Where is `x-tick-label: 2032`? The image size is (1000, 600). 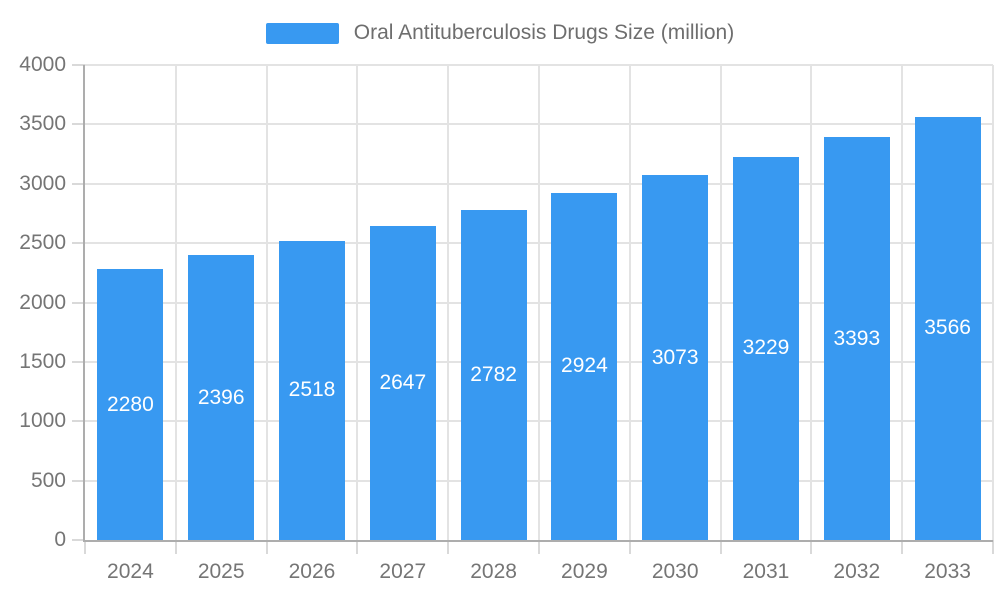 x-tick-label: 2032 is located at coordinates (857, 571).